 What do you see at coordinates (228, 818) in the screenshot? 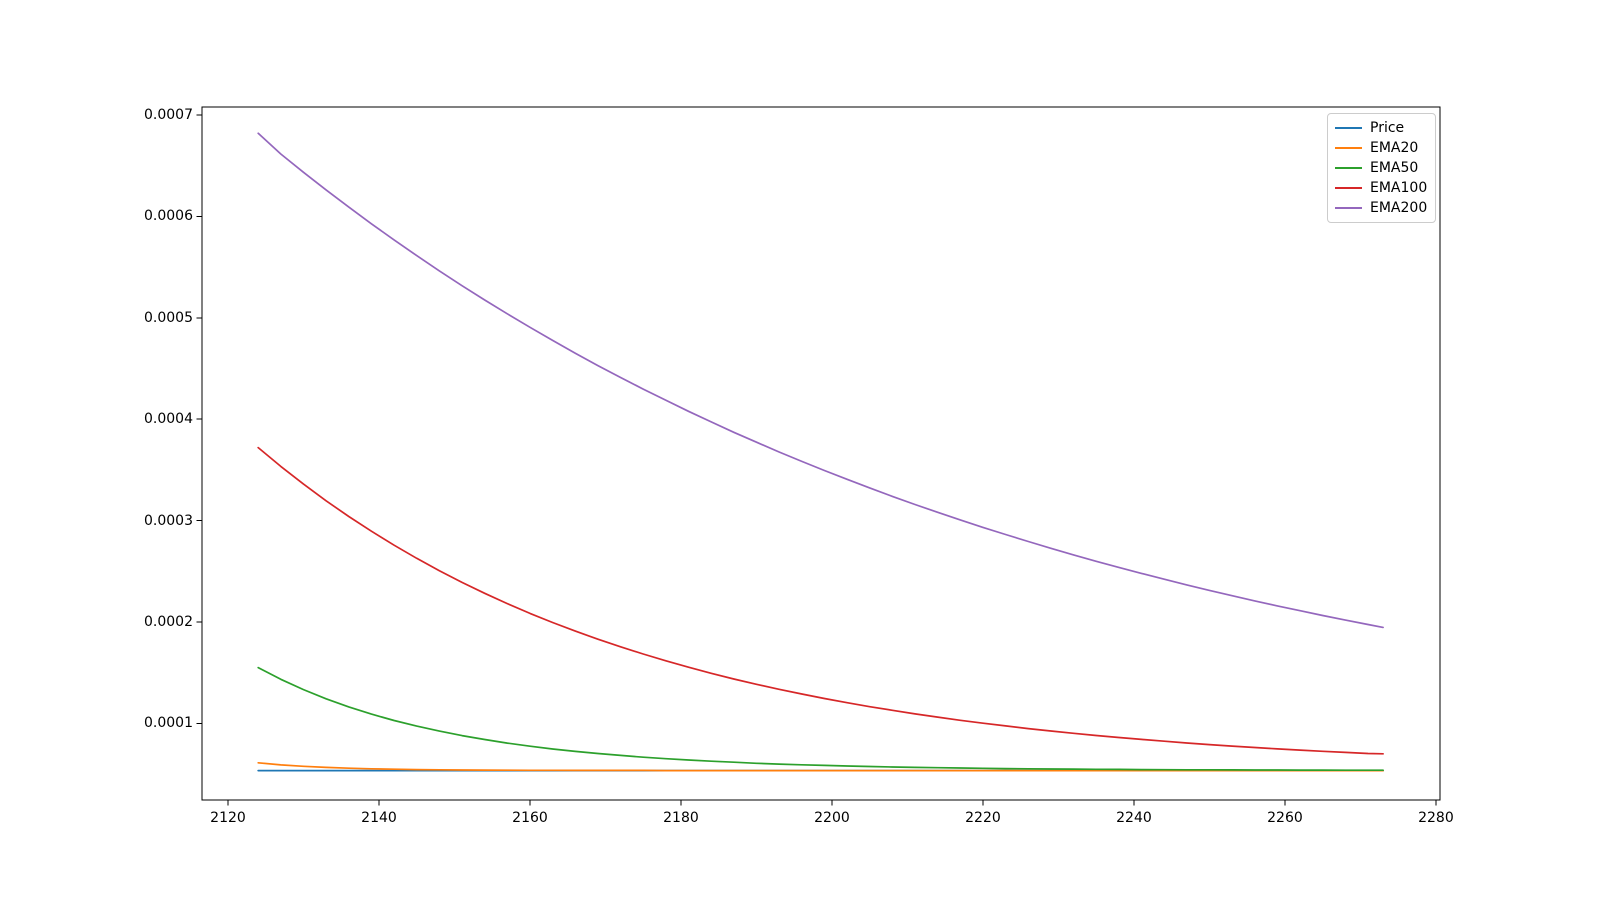
I see `x-tick-label: 2120` at bounding box center [228, 818].